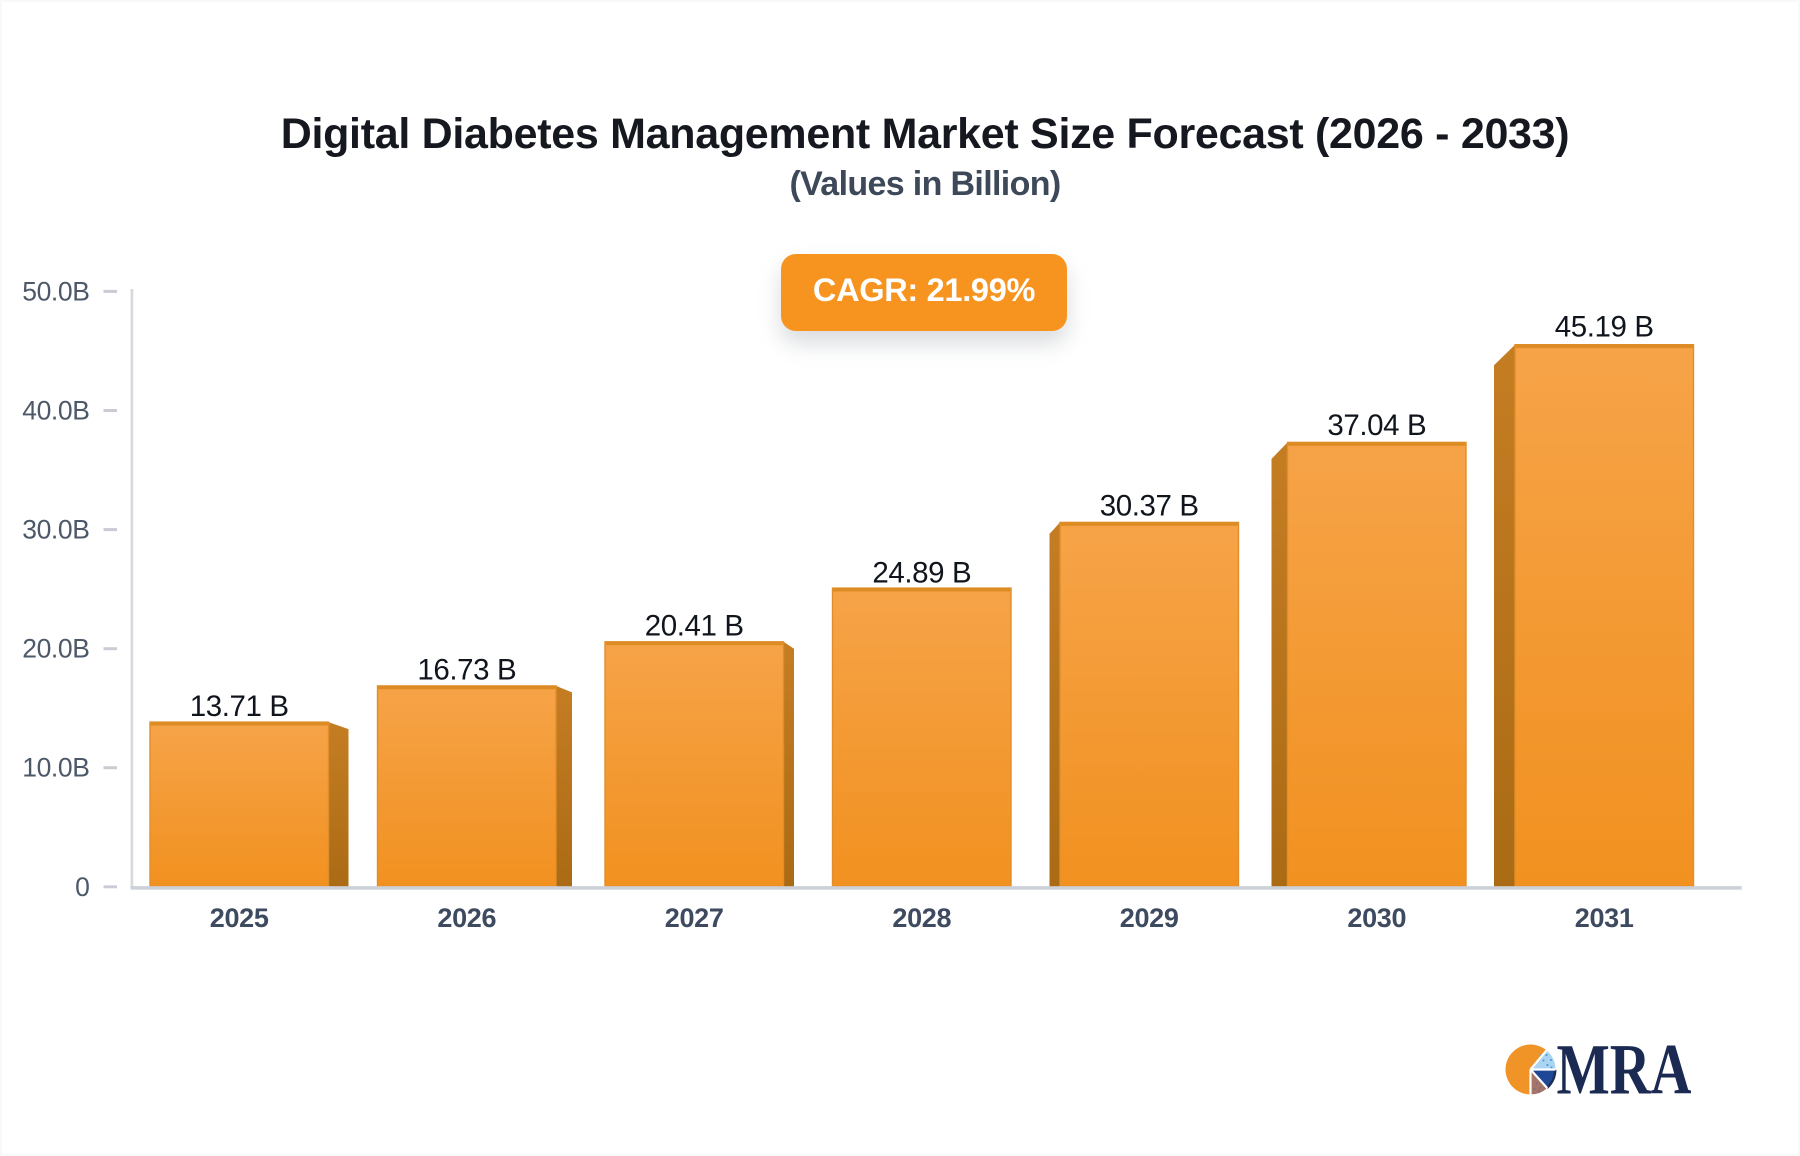 The image size is (1800, 1156). What do you see at coordinates (55, 768) in the screenshot?
I see `svg-text: 10.0B` at bounding box center [55, 768].